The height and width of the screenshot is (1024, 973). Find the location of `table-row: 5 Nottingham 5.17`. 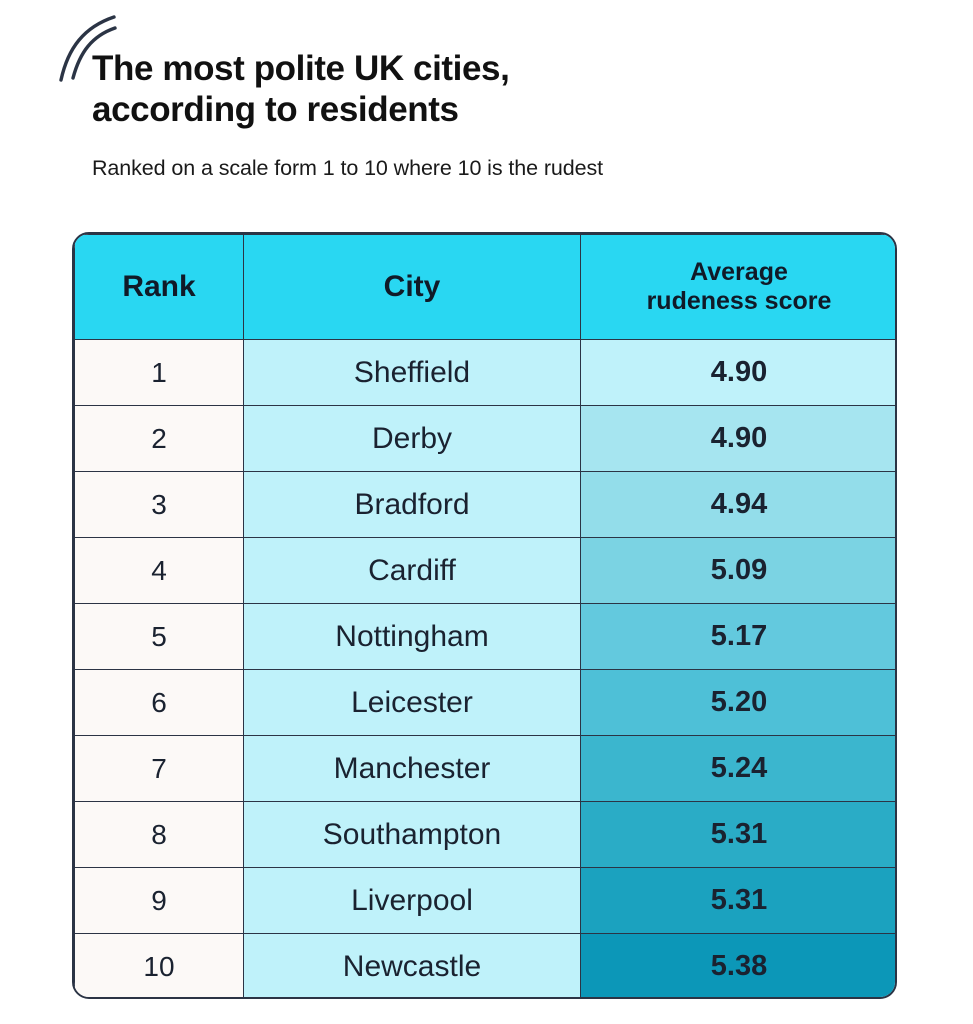

table-row: 5 Nottingham 5.17 is located at coordinates (484, 636).